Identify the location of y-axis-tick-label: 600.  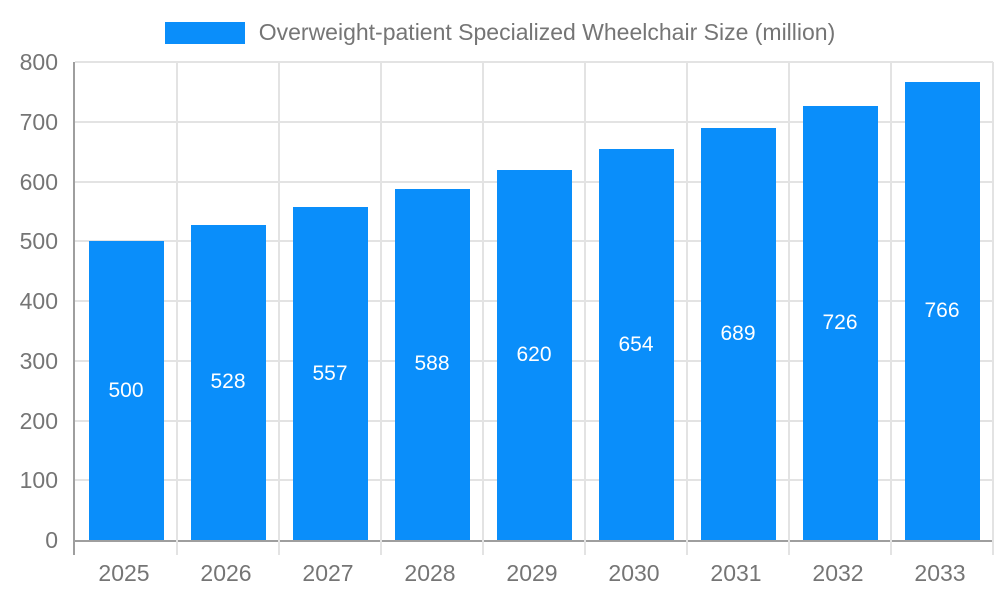
(38, 181).